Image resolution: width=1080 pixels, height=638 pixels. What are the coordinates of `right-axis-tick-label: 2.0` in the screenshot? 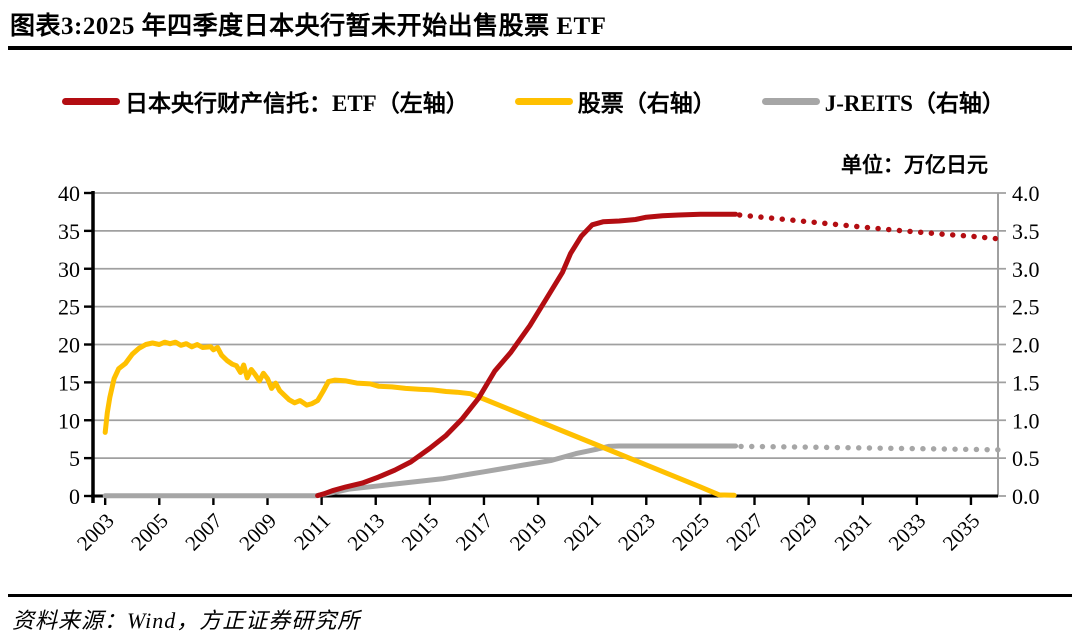 It's located at (1026, 345).